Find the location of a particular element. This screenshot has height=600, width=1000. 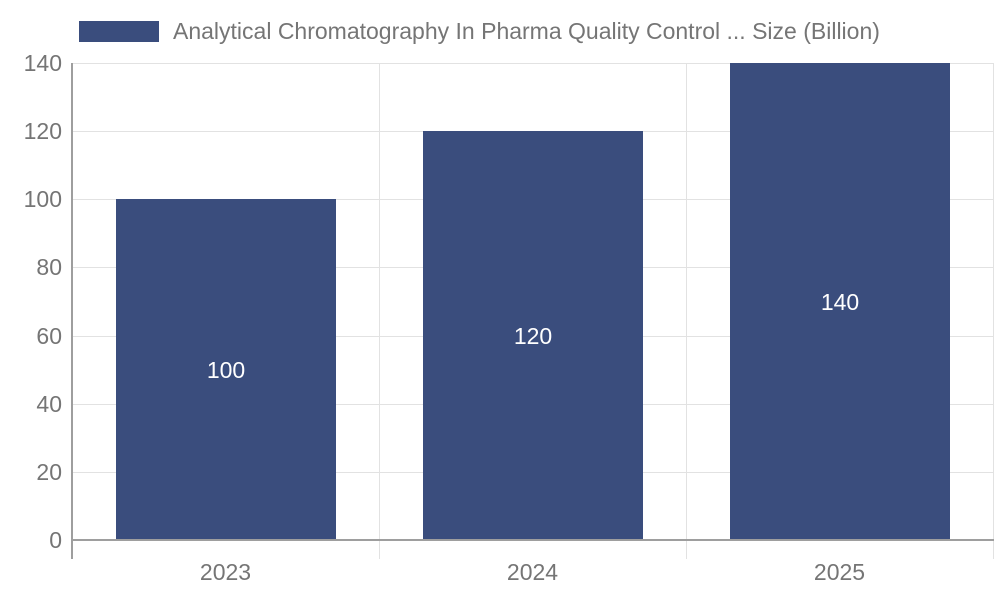

x-tick-label: 2024 is located at coordinates (532, 572).